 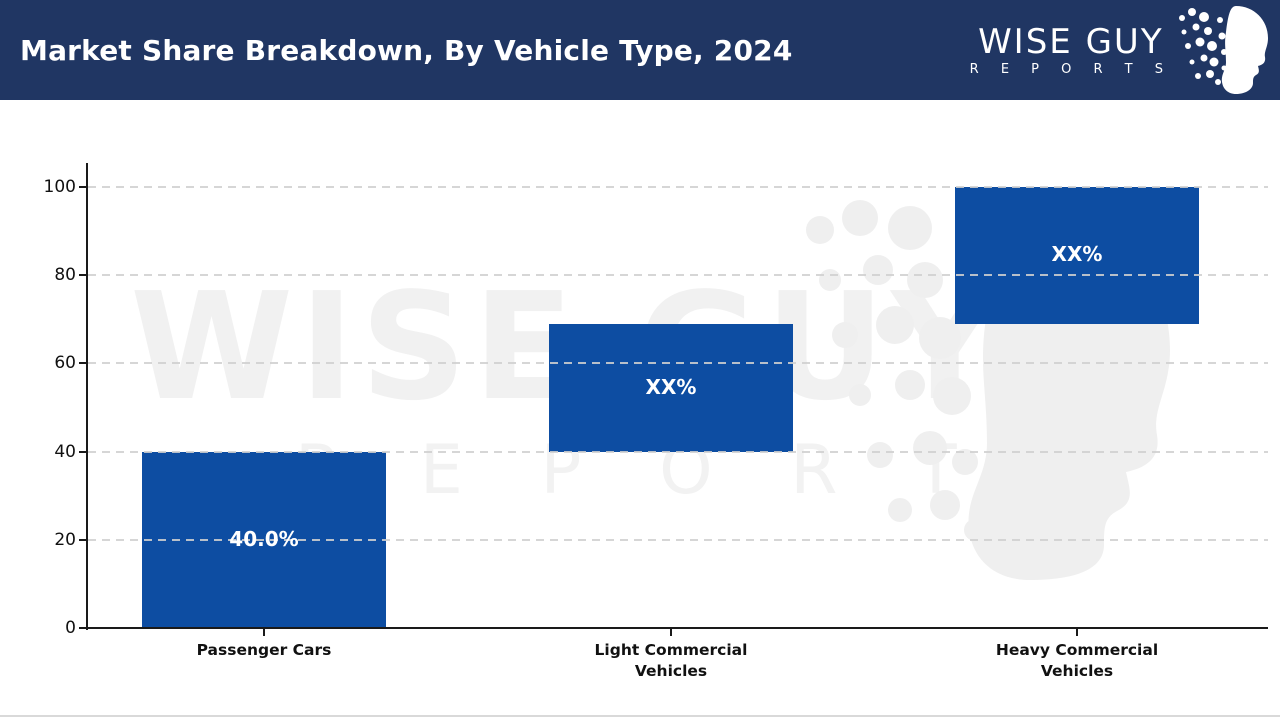 I want to click on y-axis-line, so click(x=87, y=396).